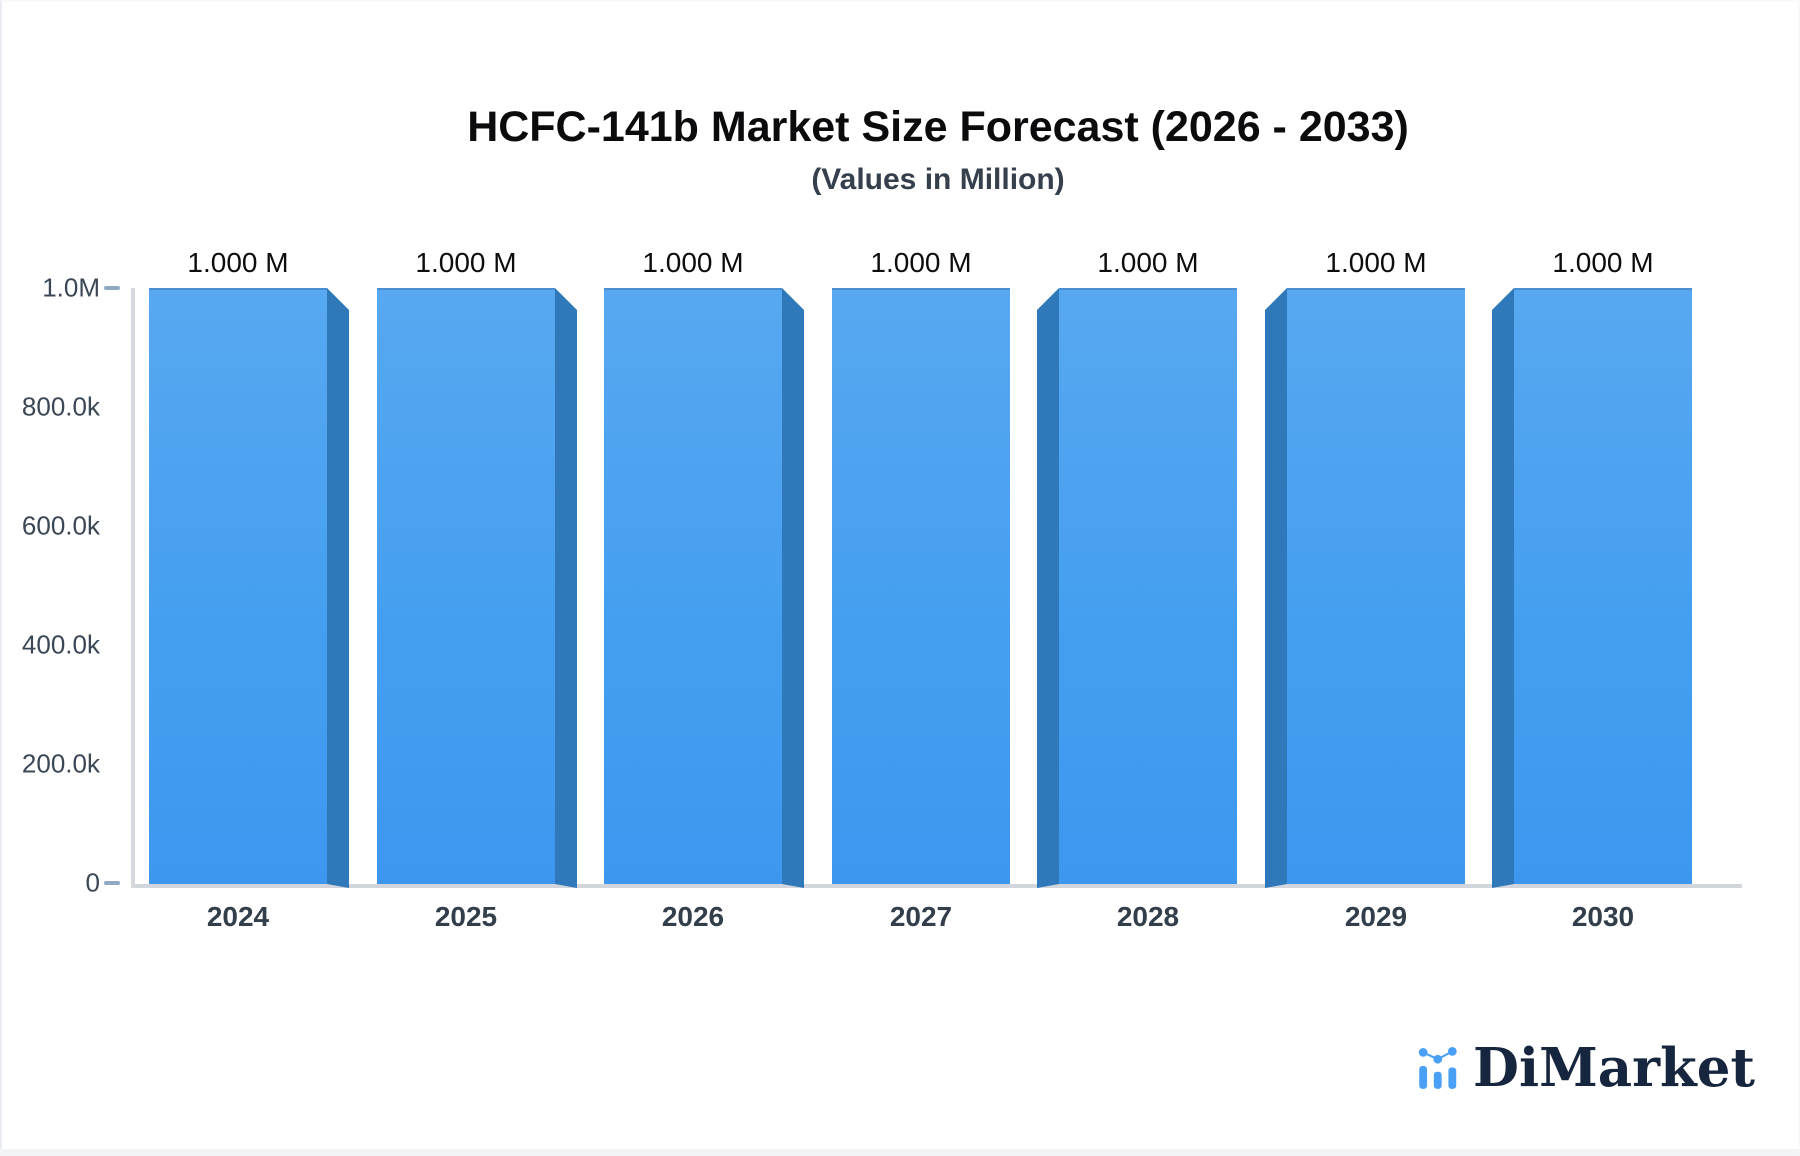 Image resolution: width=1800 pixels, height=1156 pixels. I want to click on y-axis-label: 200.0k, so click(60, 763).